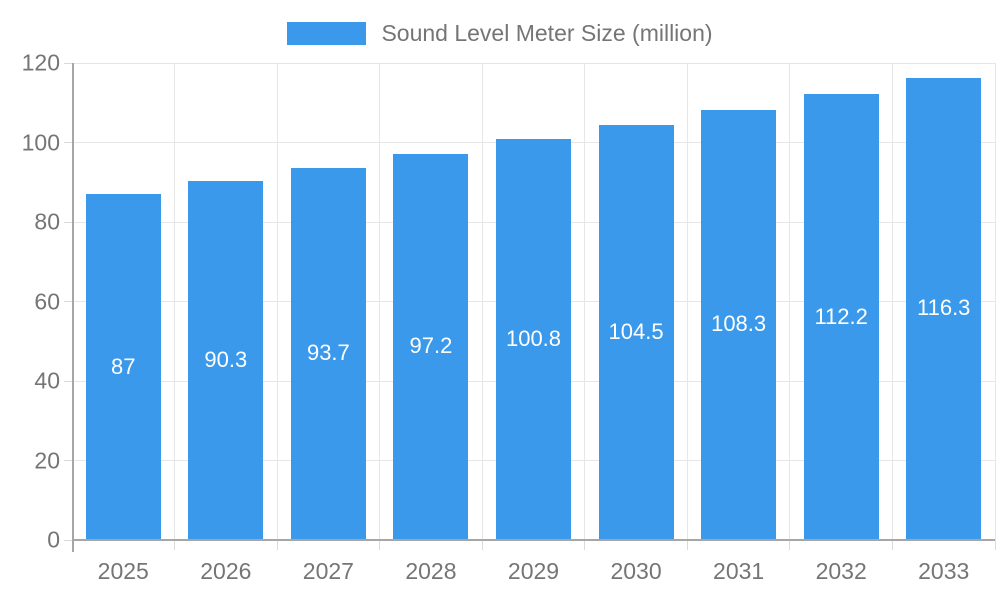  I want to click on bar-2030: 104.5, so click(636, 331).